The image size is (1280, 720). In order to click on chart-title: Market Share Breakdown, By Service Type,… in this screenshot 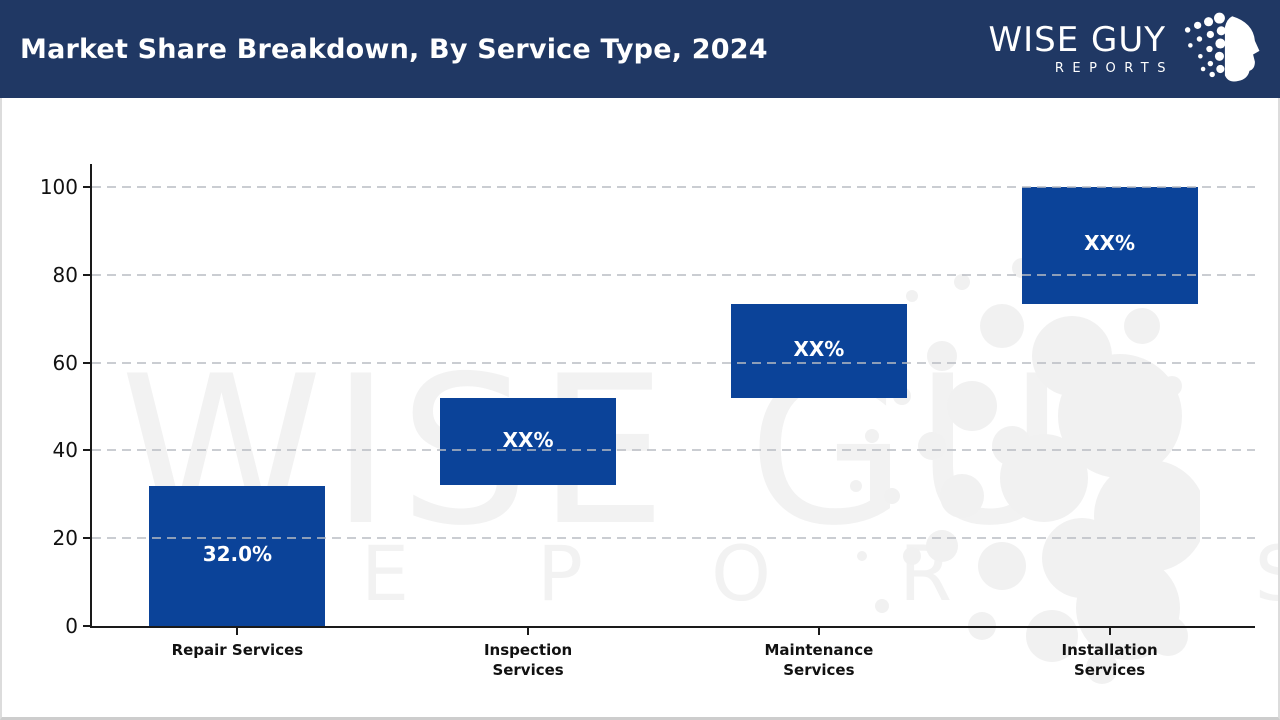, I will do `click(394, 49)`.